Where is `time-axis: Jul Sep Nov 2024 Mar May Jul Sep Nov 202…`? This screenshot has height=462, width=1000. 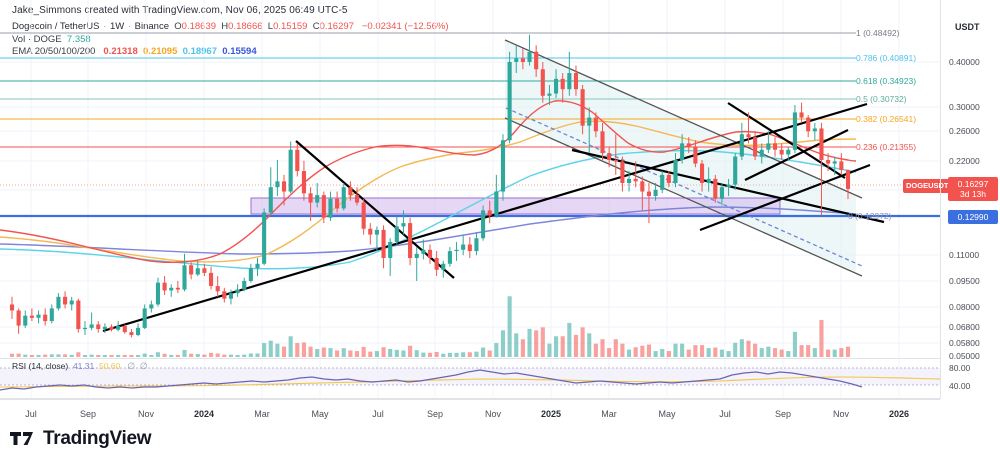
time-axis: Jul Sep Nov 2024 Mar May Jul Sep Nov 202… is located at coordinates (470, 411).